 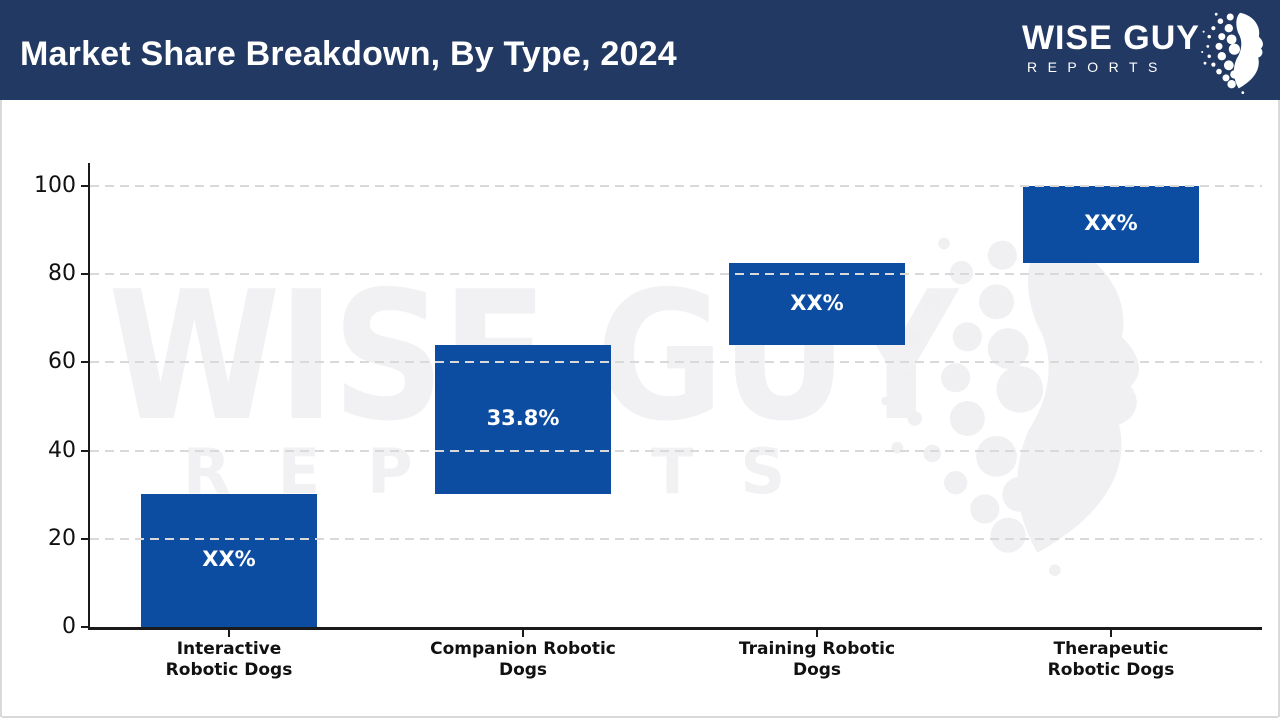 I want to click on brand-name: WISE GUY, so click(x=1110, y=38).